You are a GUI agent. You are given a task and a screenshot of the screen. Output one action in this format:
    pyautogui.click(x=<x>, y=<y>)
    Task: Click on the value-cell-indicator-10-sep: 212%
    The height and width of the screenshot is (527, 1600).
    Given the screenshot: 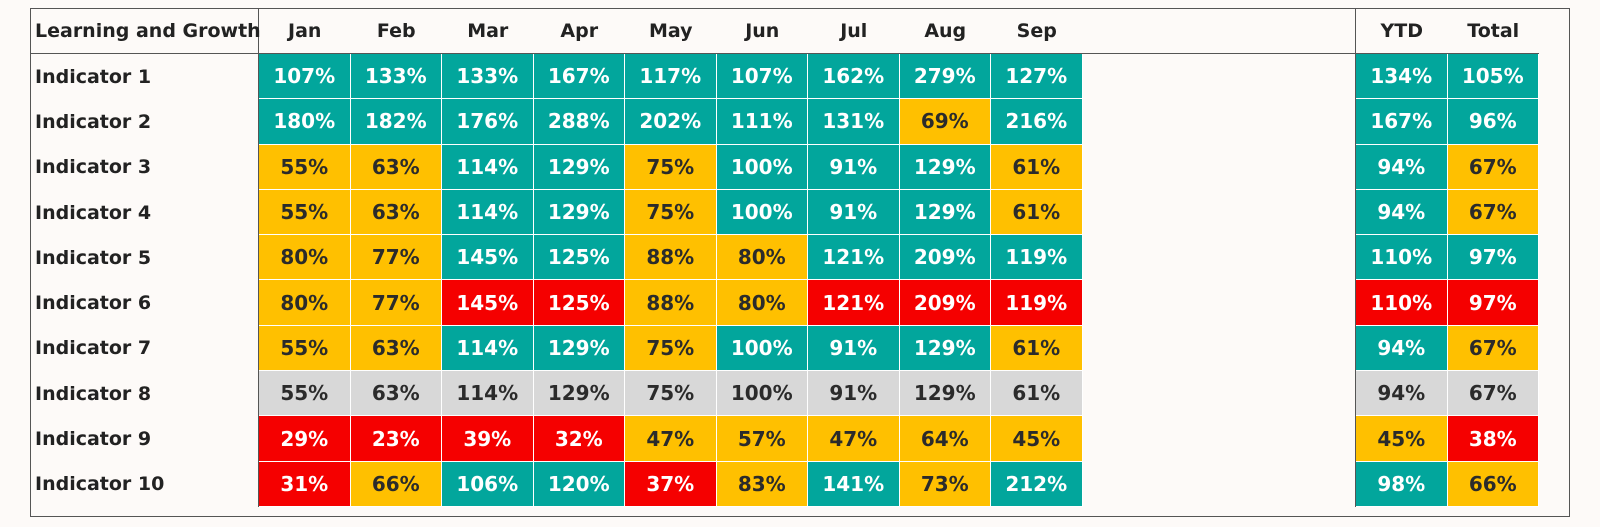 What is the action you would take?
    pyautogui.click(x=1037, y=484)
    